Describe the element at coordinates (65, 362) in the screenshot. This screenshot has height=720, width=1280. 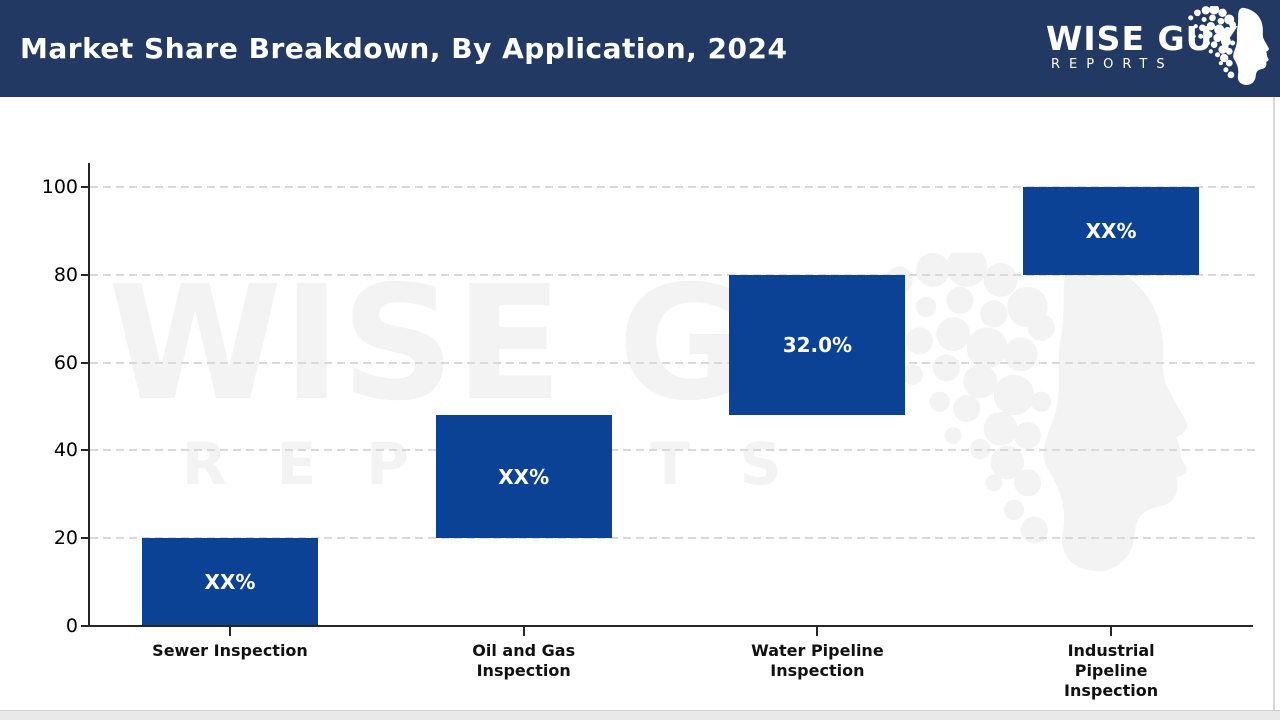
I see `y-tick-label: 60` at that location.